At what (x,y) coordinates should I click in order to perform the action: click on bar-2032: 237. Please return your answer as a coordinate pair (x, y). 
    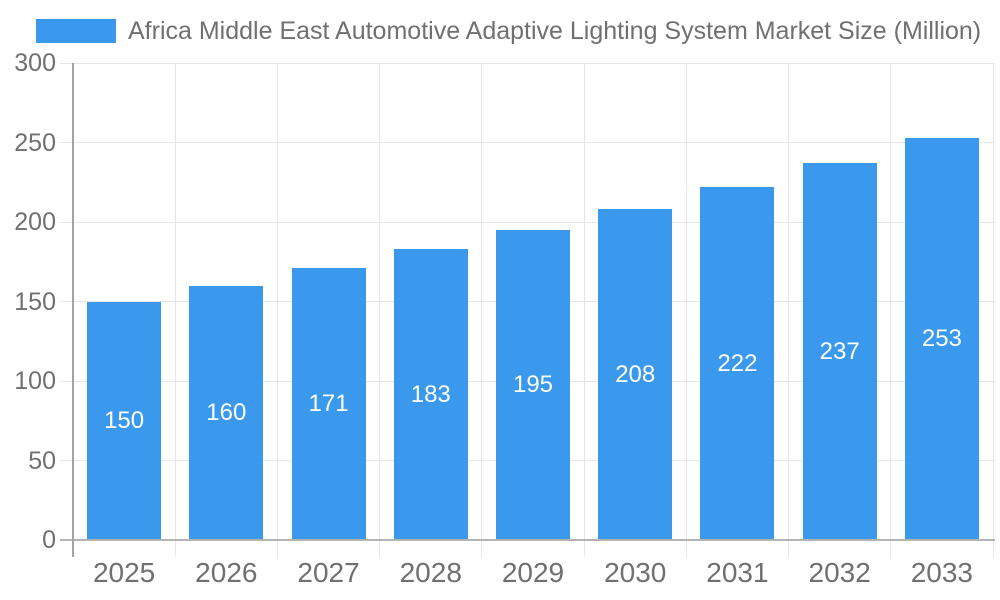
    Looking at the image, I should click on (839, 351).